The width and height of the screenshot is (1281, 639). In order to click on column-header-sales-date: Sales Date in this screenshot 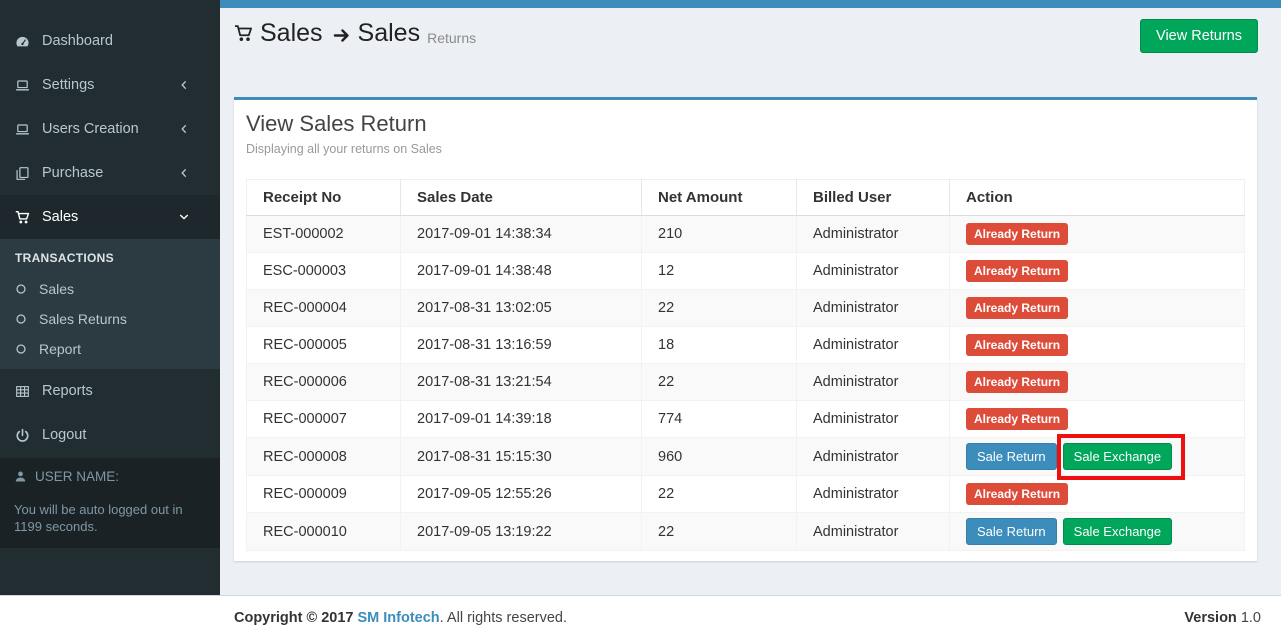, I will do `click(521, 197)`.